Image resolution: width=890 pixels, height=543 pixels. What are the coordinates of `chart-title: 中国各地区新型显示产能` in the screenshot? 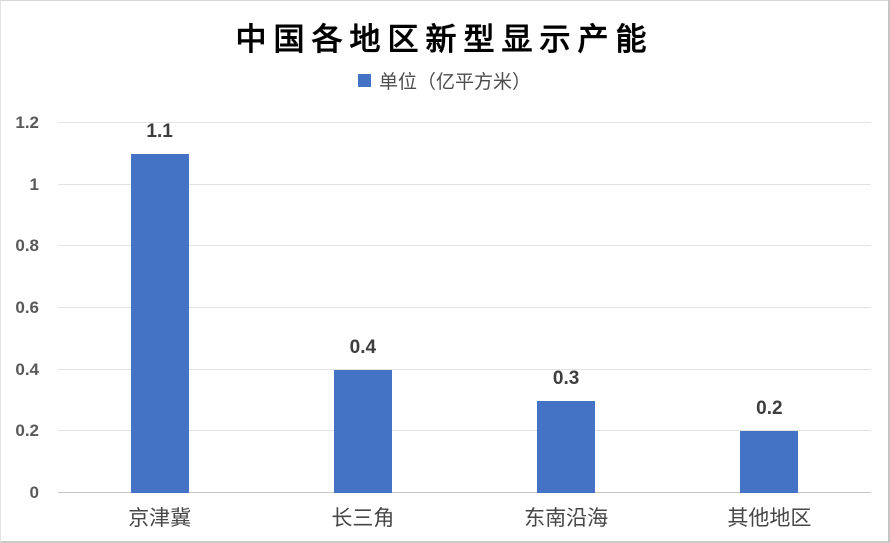 It's located at (444, 40).